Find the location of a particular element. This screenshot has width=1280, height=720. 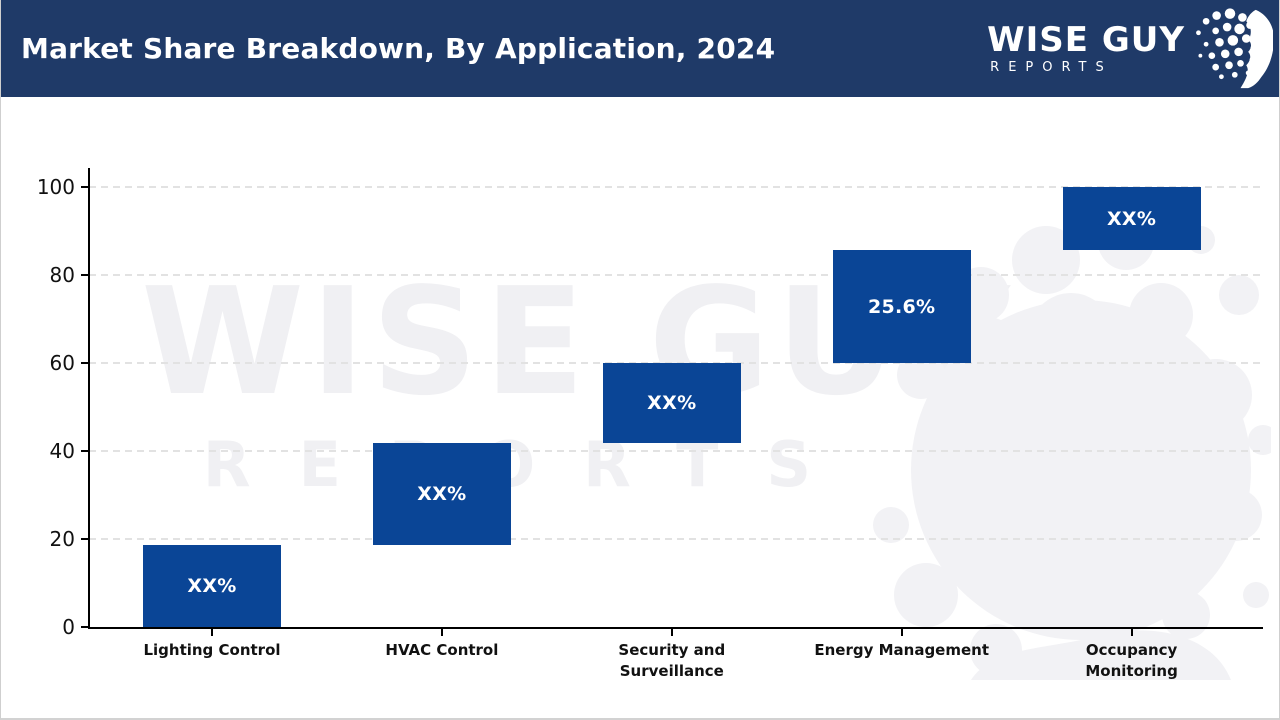

x-axis-category-label: Lighting Control is located at coordinates (212, 650).